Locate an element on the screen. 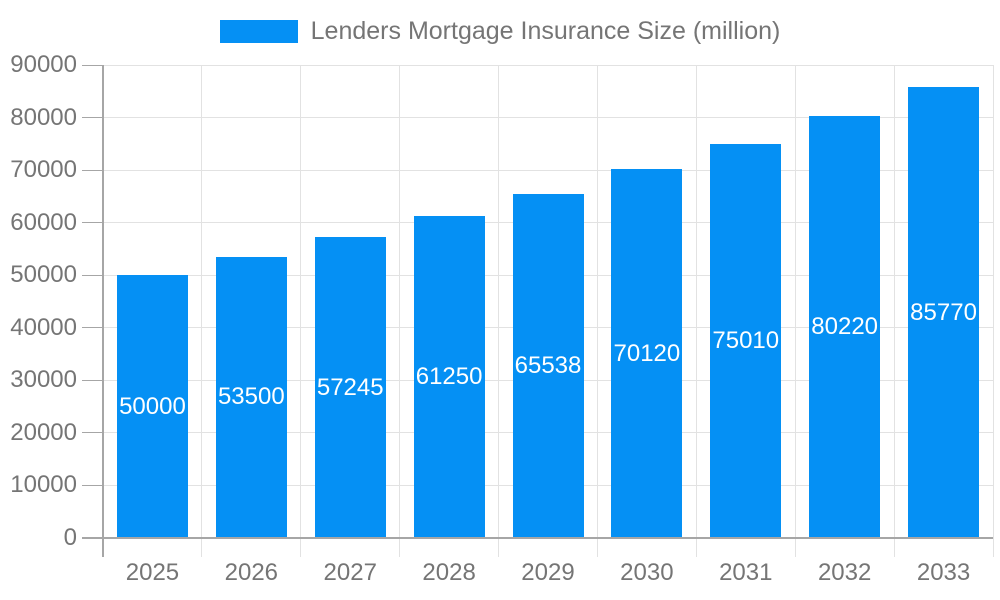 The image size is (1000, 600). x-axis-label: 2030 is located at coordinates (647, 572).